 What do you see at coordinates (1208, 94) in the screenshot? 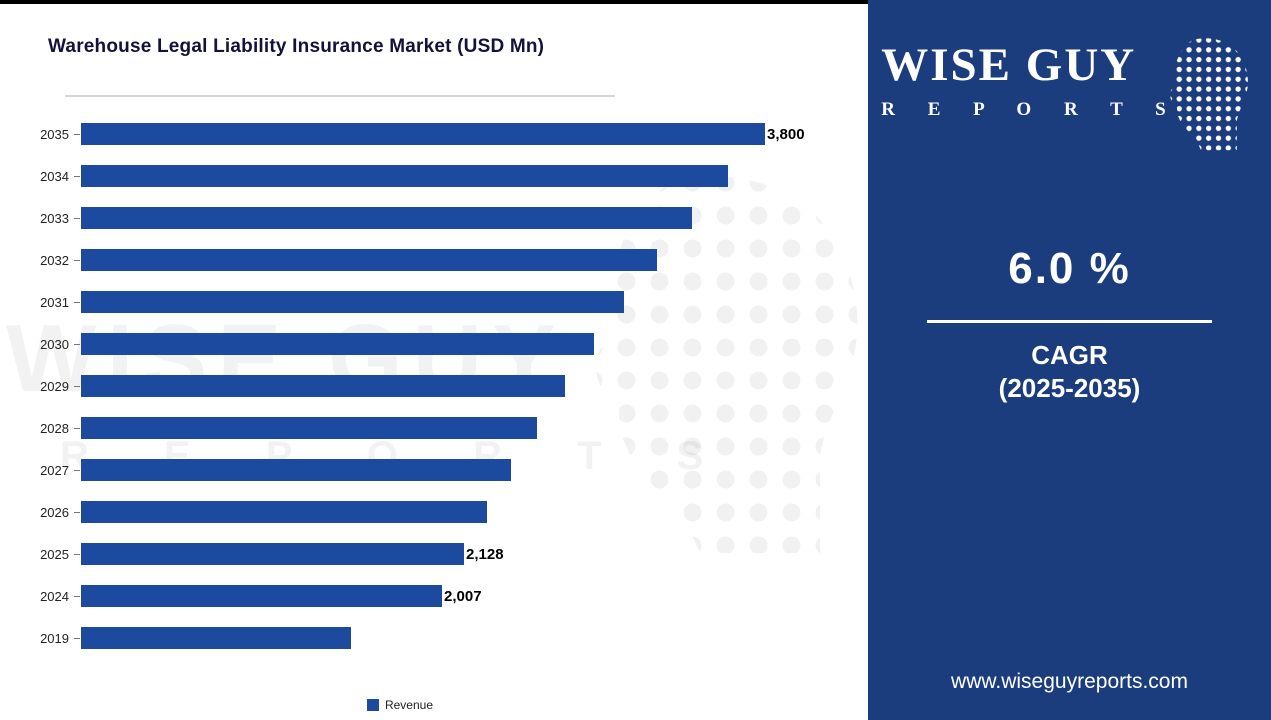
I see `logo-head-icon` at bounding box center [1208, 94].